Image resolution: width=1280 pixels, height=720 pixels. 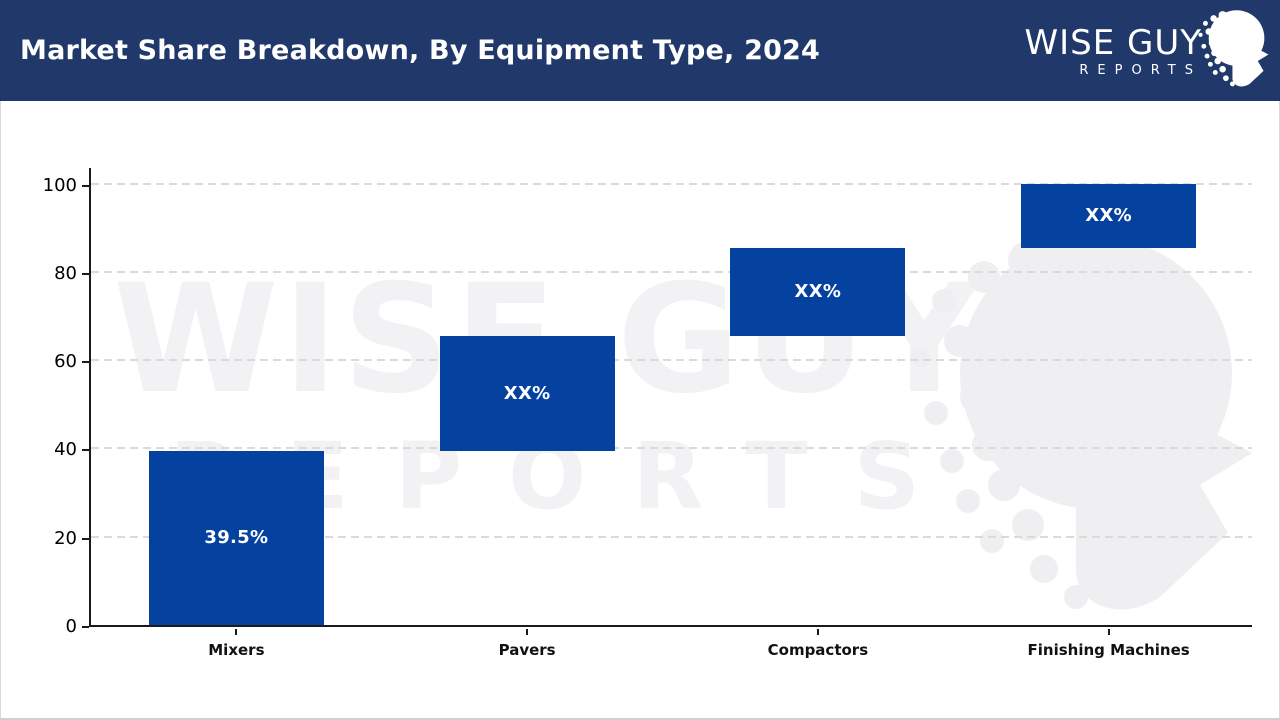 I want to click on y-tick-label-20: 20, so click(x=65, y=538).